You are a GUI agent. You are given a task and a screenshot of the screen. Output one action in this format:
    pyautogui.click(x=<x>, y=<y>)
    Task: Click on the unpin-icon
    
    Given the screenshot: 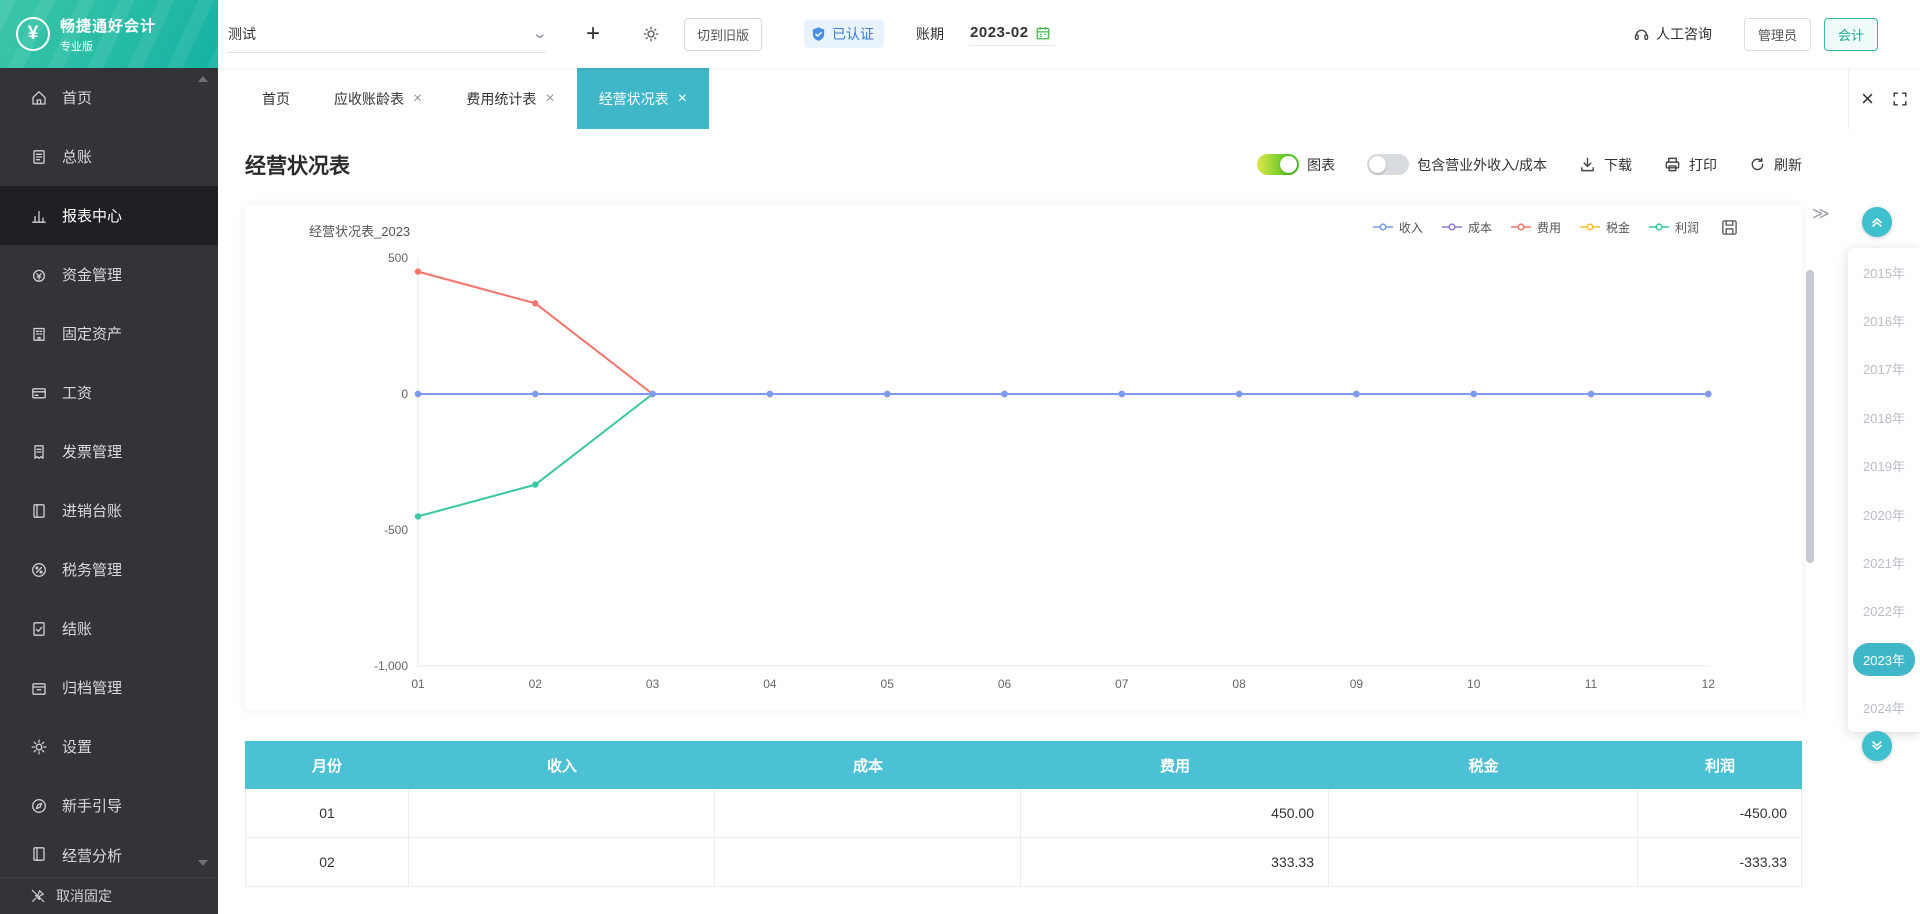 What is the action you would take?
    pyautogui.click(x=38, y=896)
    